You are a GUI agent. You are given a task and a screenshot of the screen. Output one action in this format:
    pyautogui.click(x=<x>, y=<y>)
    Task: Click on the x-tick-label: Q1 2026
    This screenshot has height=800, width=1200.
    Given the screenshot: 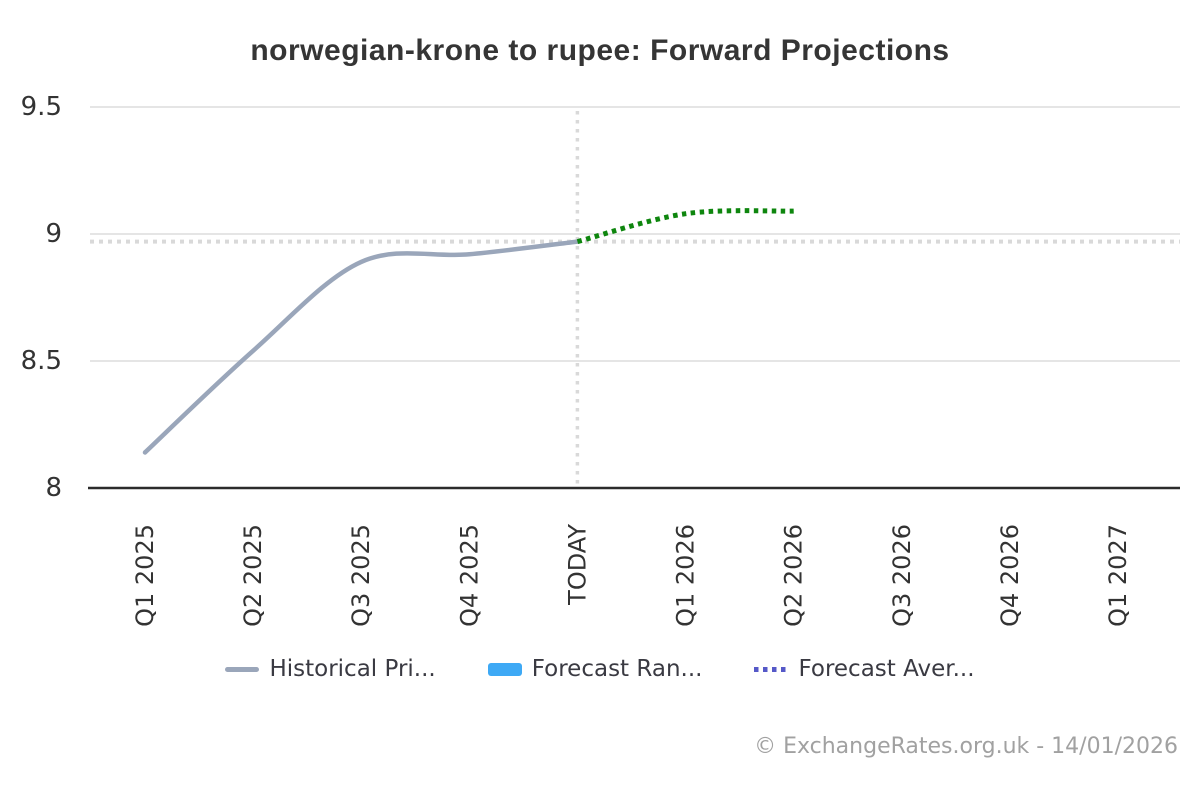 What is the action you would take?
    pyautogui.click(x=686, y=575)
    